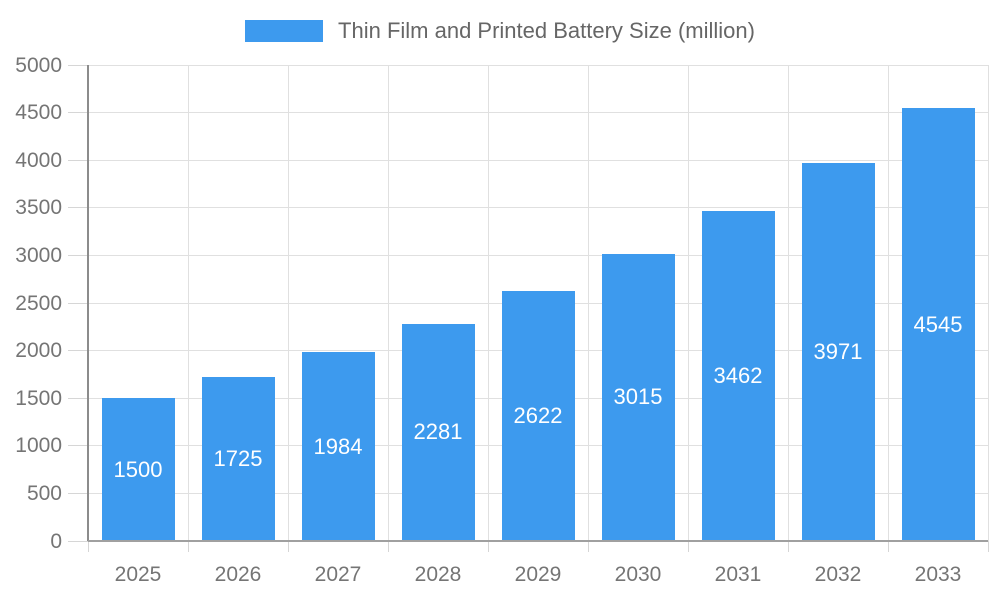 The height and width of the screenshot is (600, 1000). I want to click on bar-2026, so click(238, 458).